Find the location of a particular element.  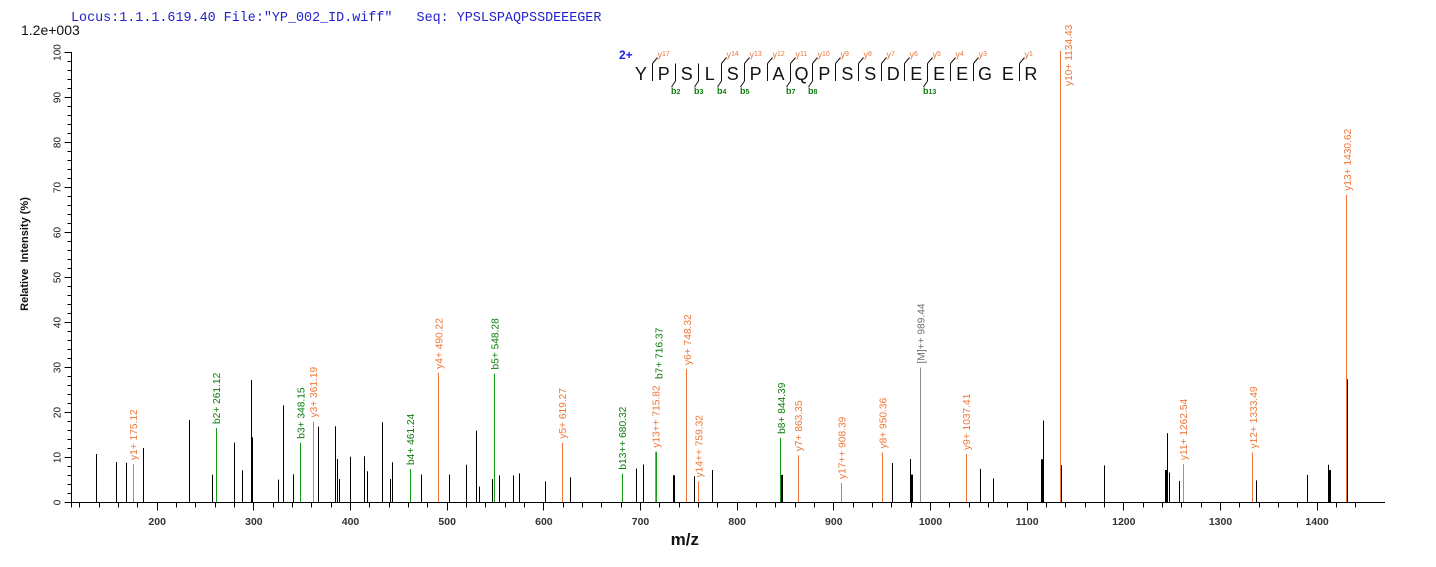

svg-text: 700 is located at coordinates (641, 522).